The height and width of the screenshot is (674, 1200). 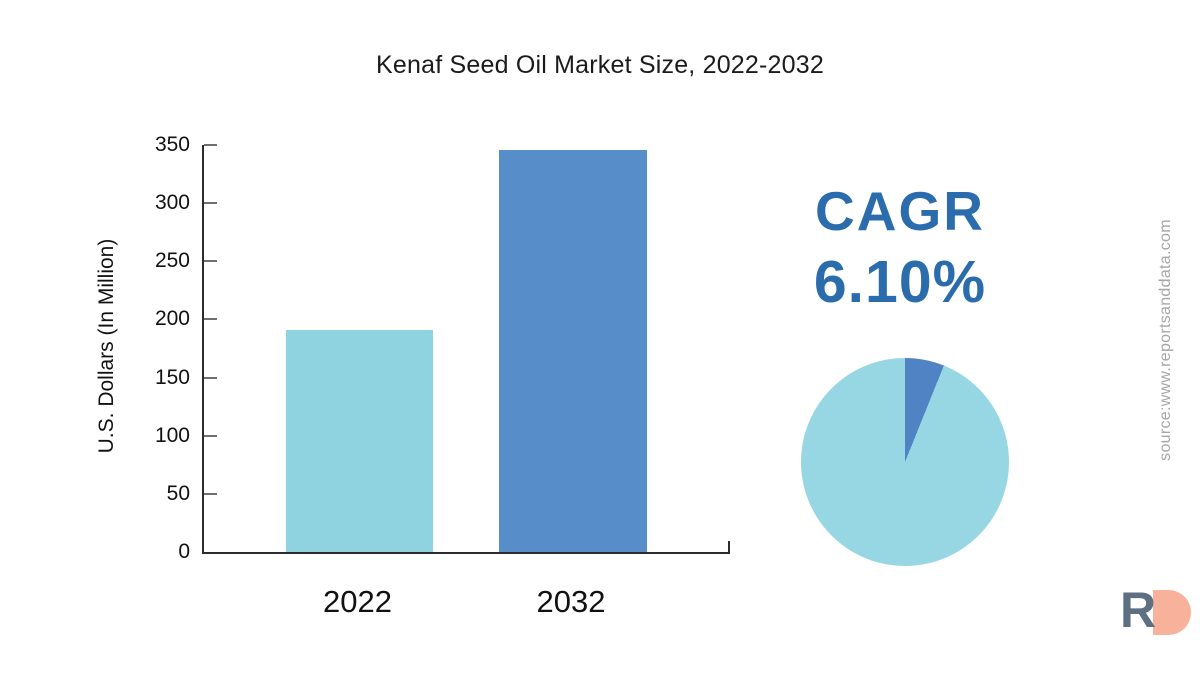 I want to click on y-tick-label: 350, so click(x=172, y=144).